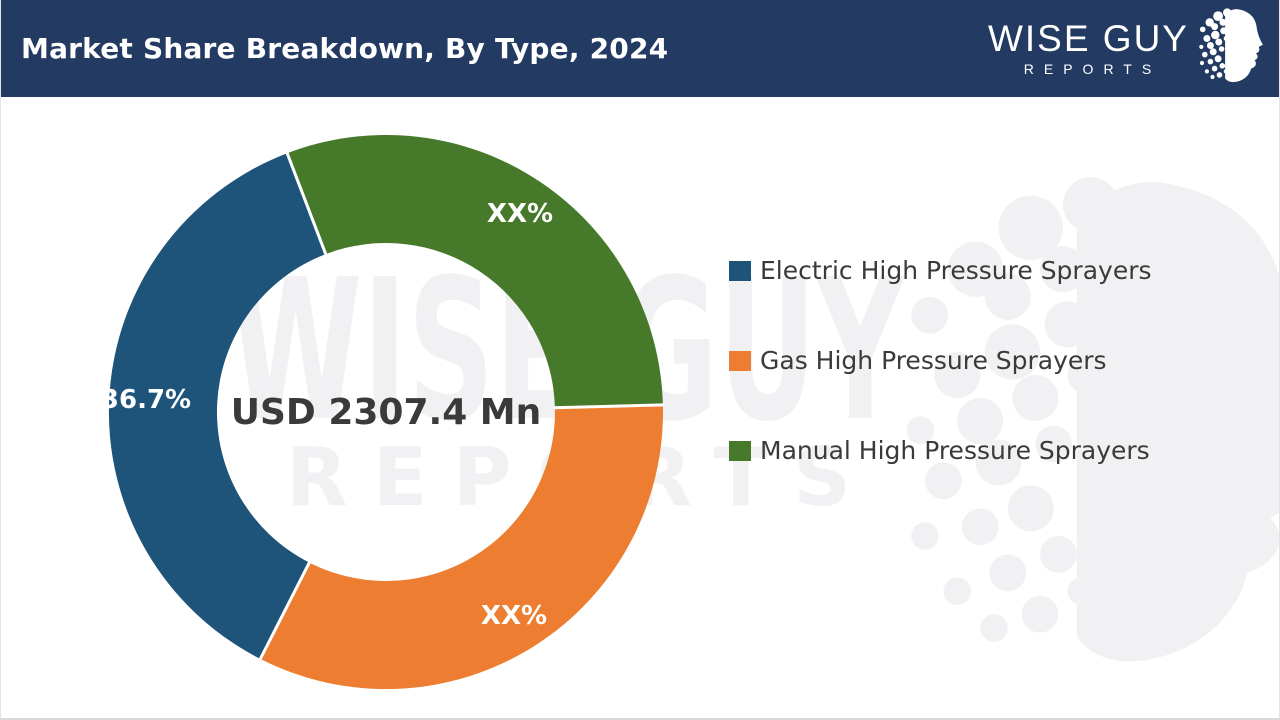  I want to click on legend-item-0: Electric High Pressure Sprayers, so click(940, 270).